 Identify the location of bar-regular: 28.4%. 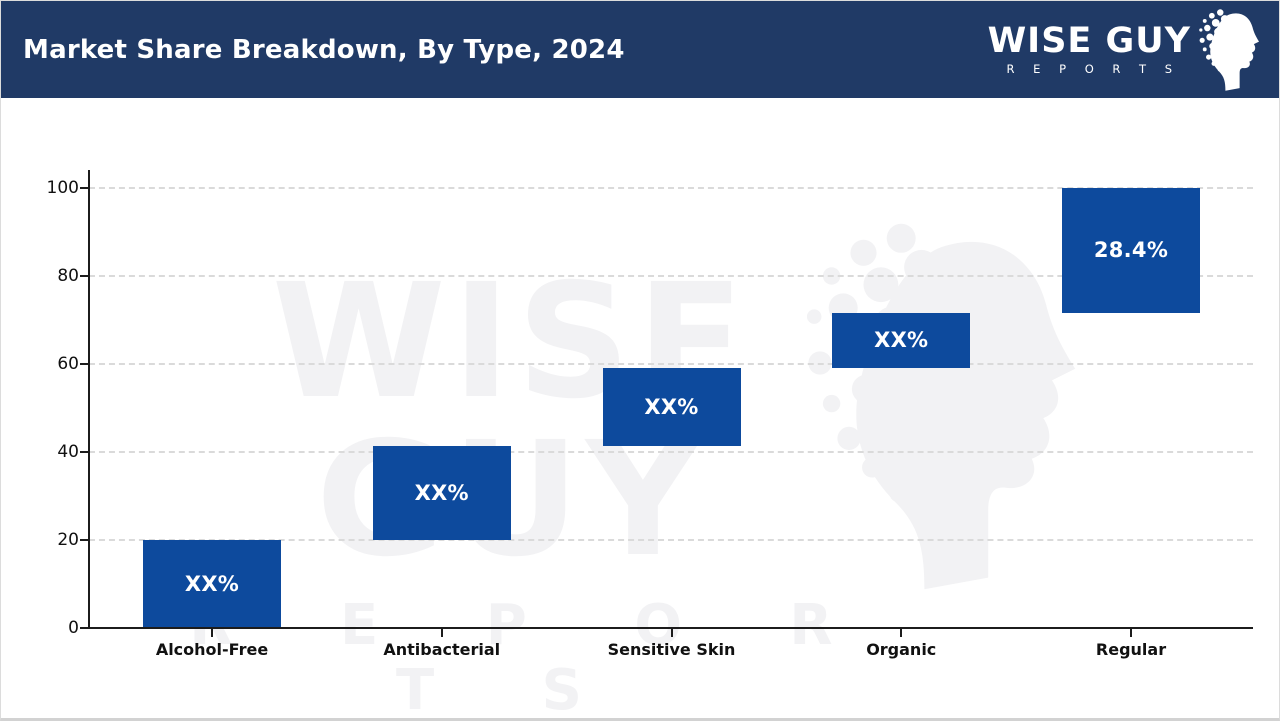
(1131, 250).